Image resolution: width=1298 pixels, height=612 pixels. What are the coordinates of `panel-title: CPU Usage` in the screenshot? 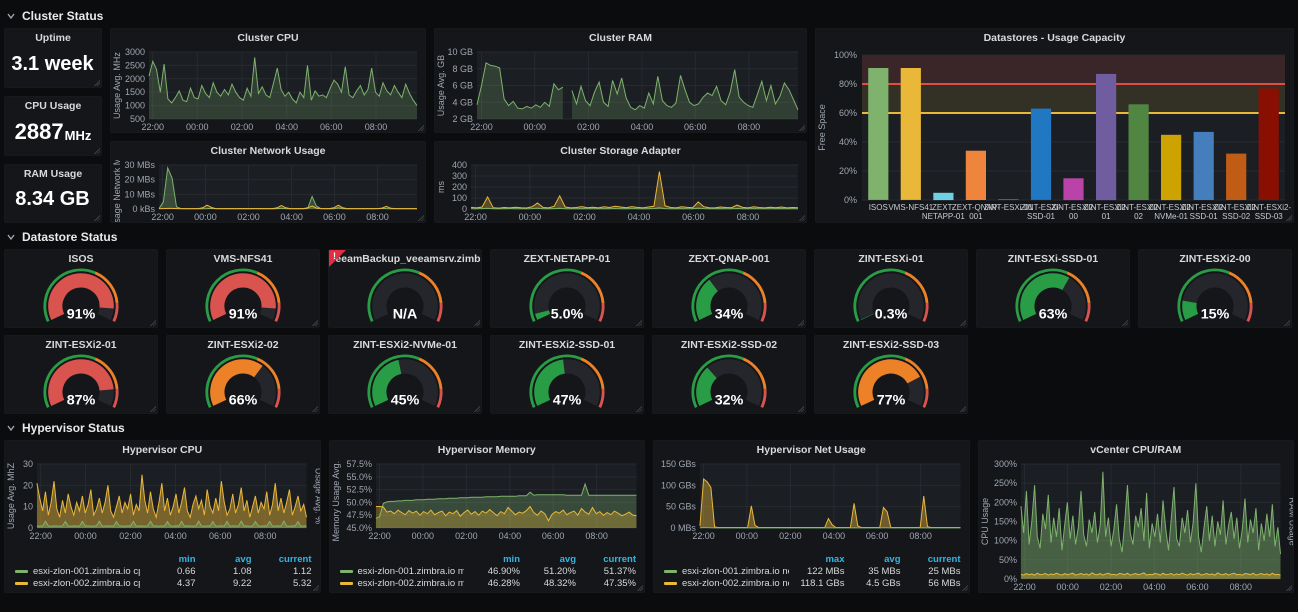 It's located at (53, 106).